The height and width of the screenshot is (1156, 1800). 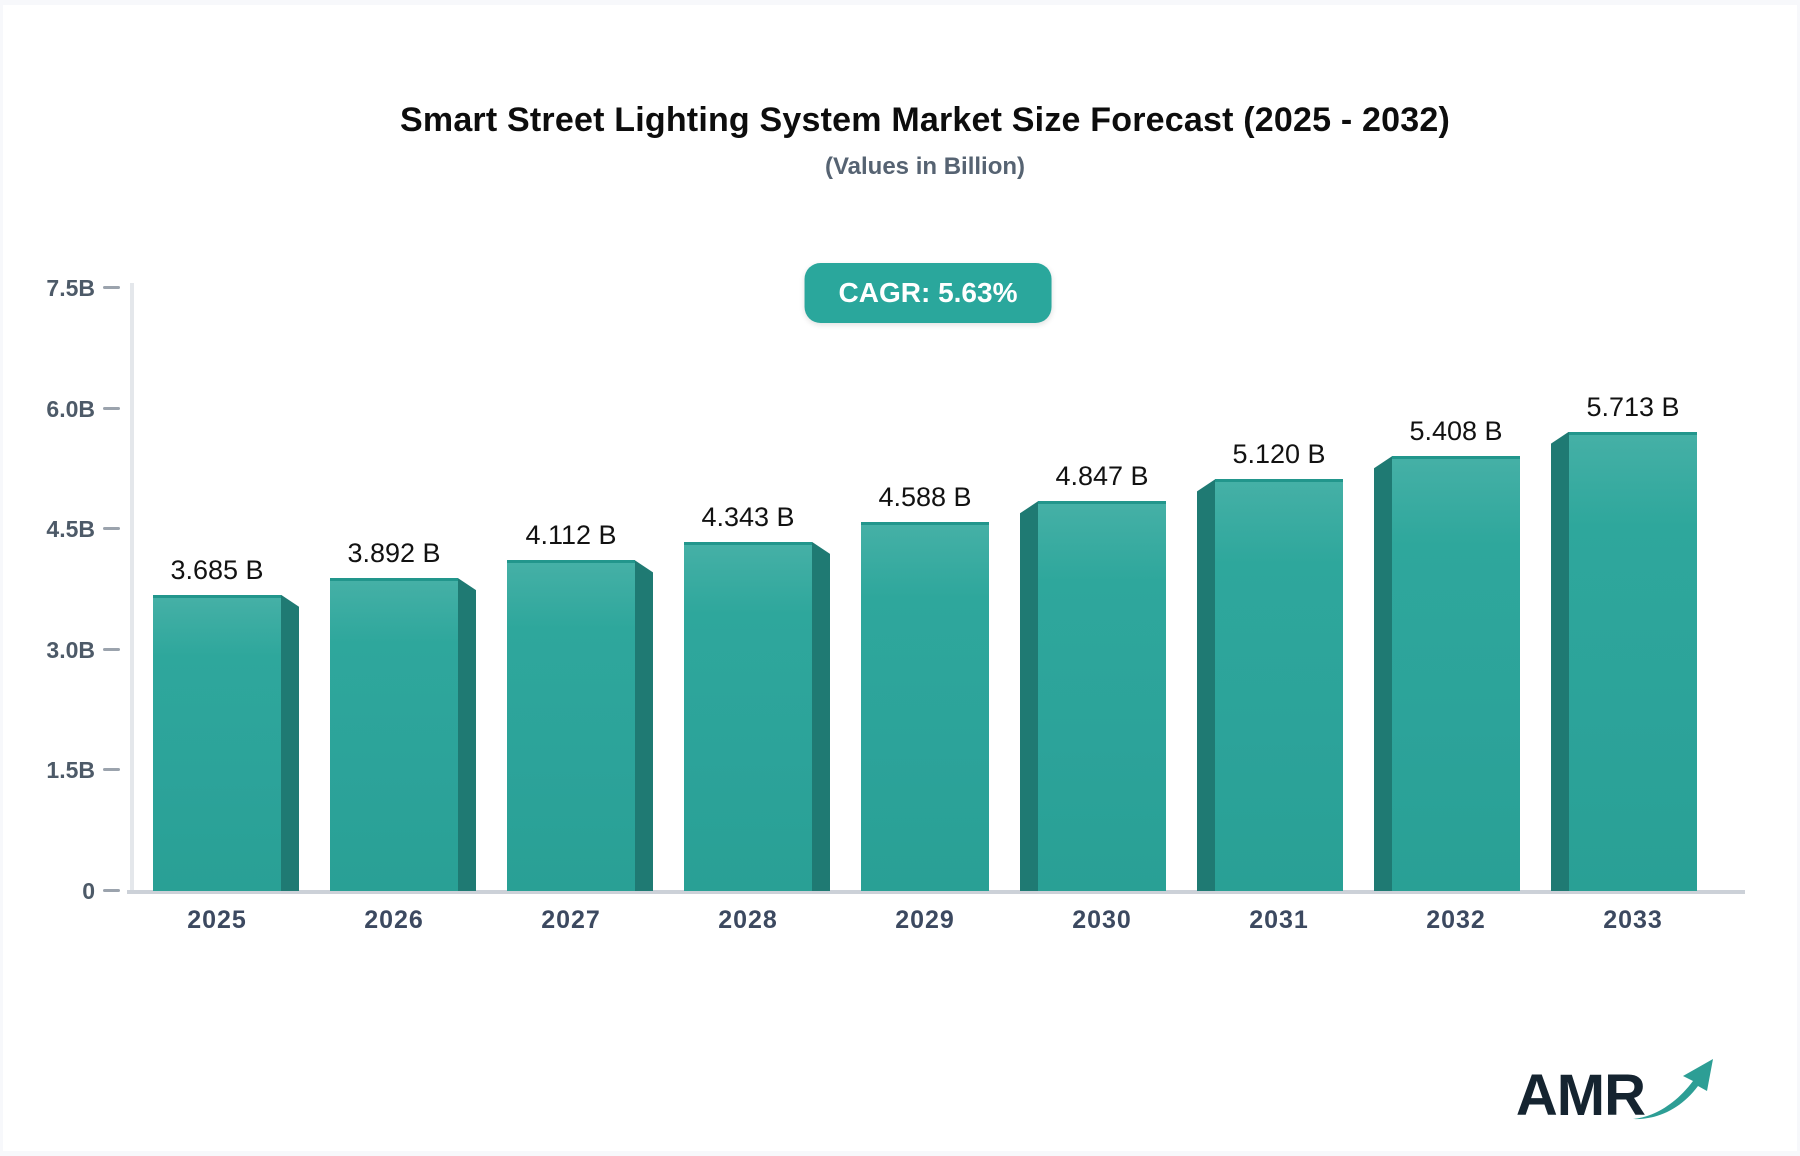 I want to click on x-axis-label: 2025, so click(x=217, y=920).